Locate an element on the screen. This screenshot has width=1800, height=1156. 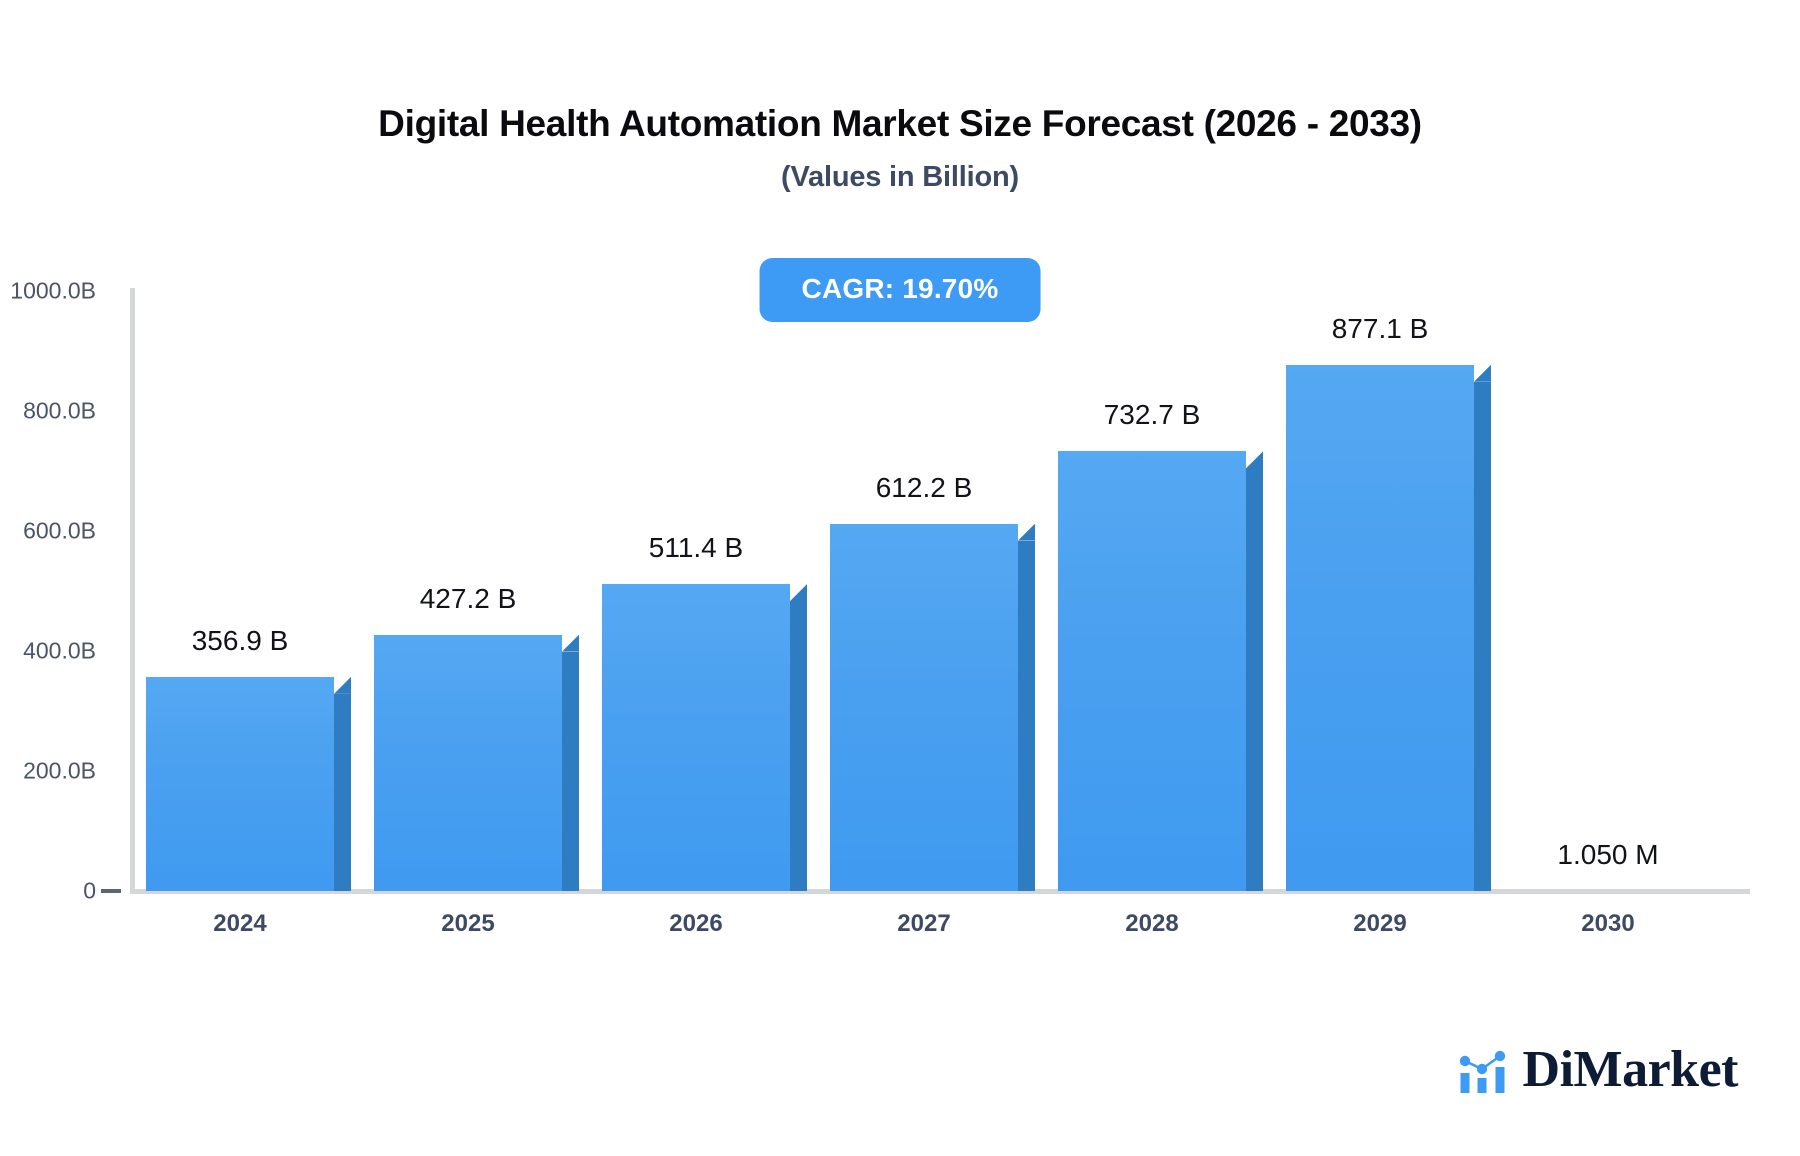
bar-value-label: 427.2 B is located at coordinates (468, 598).